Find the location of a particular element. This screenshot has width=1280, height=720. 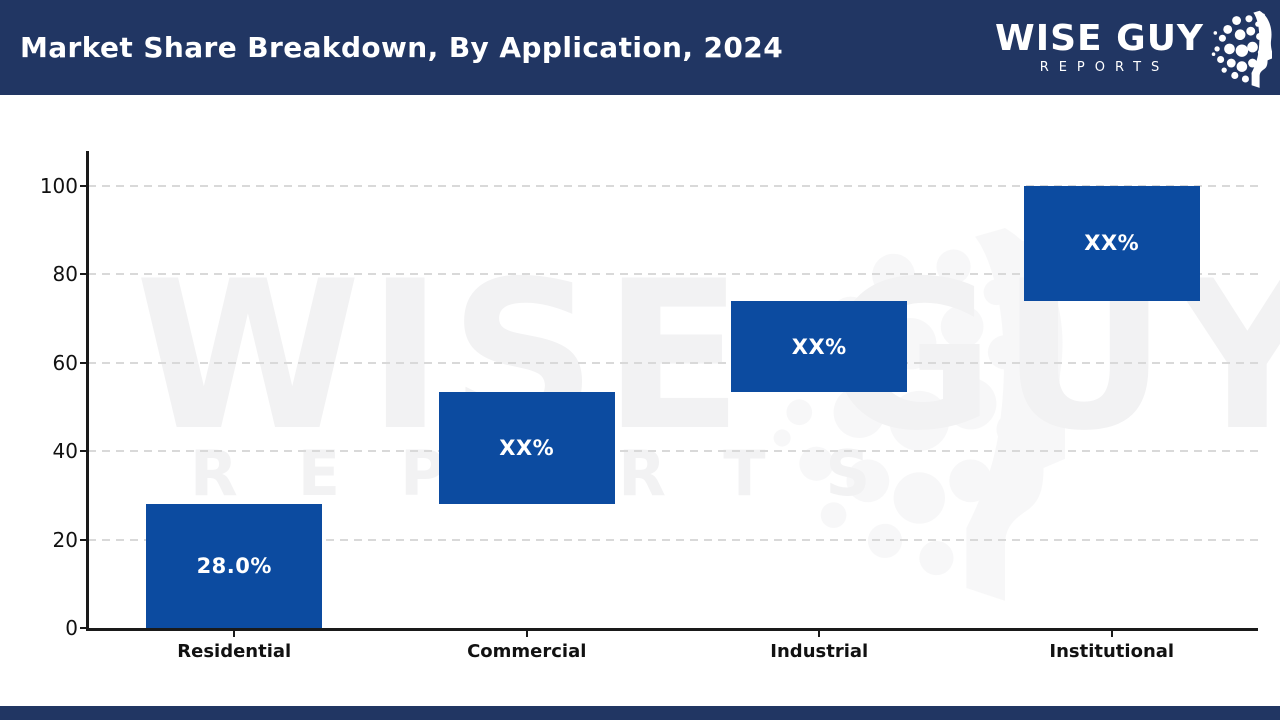

y-axis-line is located at coordinates (87, 390).